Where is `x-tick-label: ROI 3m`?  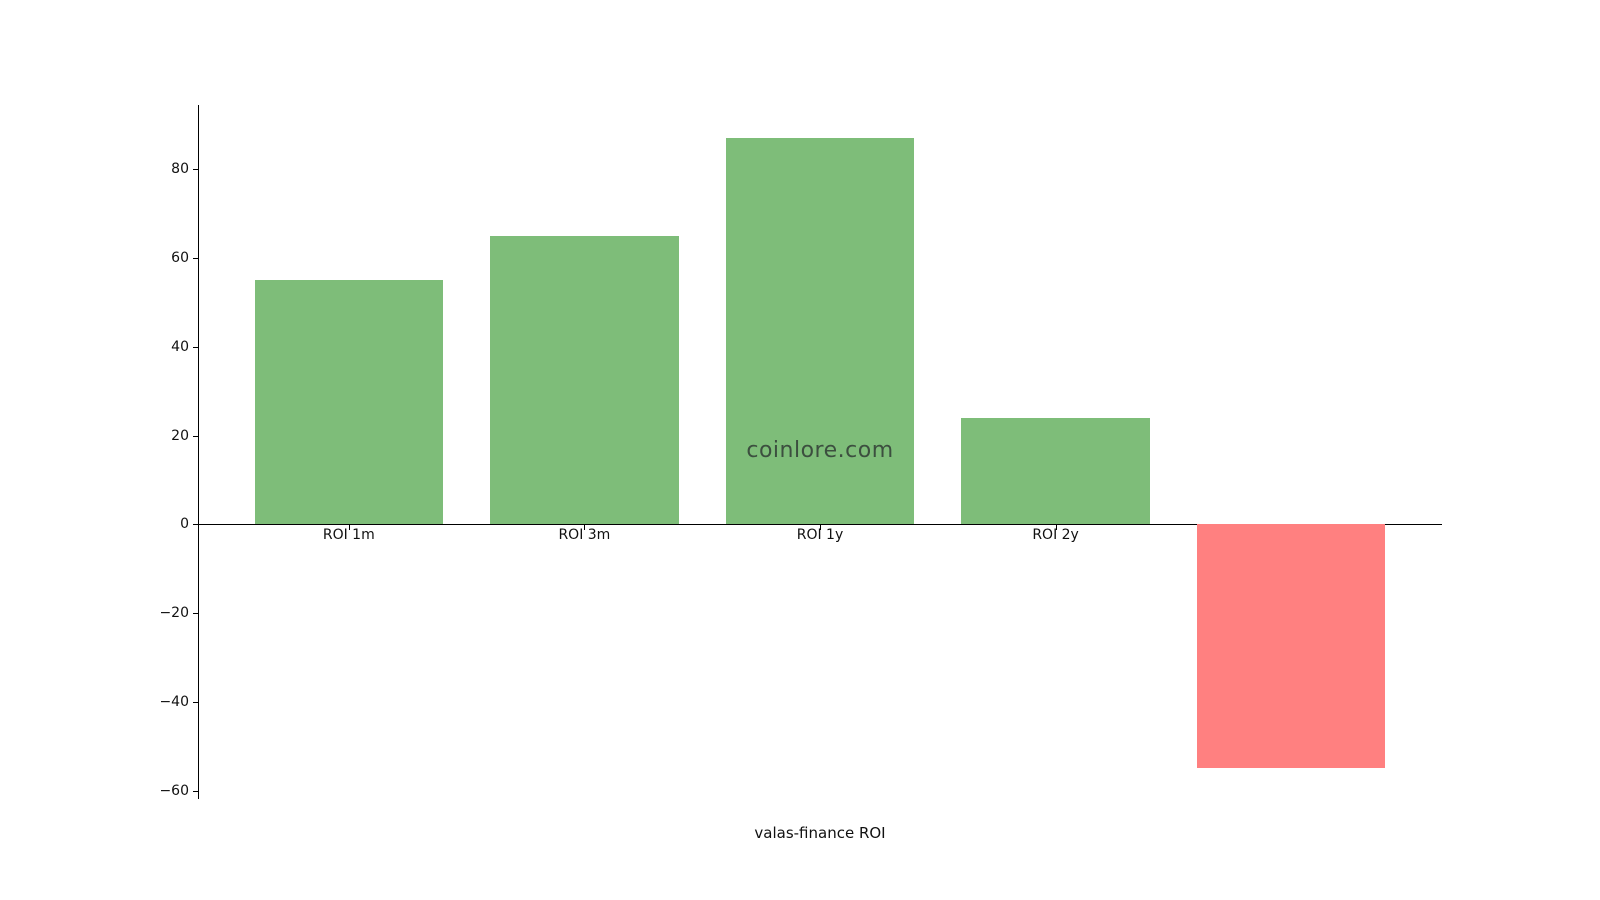
x-tick-label: ROI 3m is located at coordinates (584, 535).